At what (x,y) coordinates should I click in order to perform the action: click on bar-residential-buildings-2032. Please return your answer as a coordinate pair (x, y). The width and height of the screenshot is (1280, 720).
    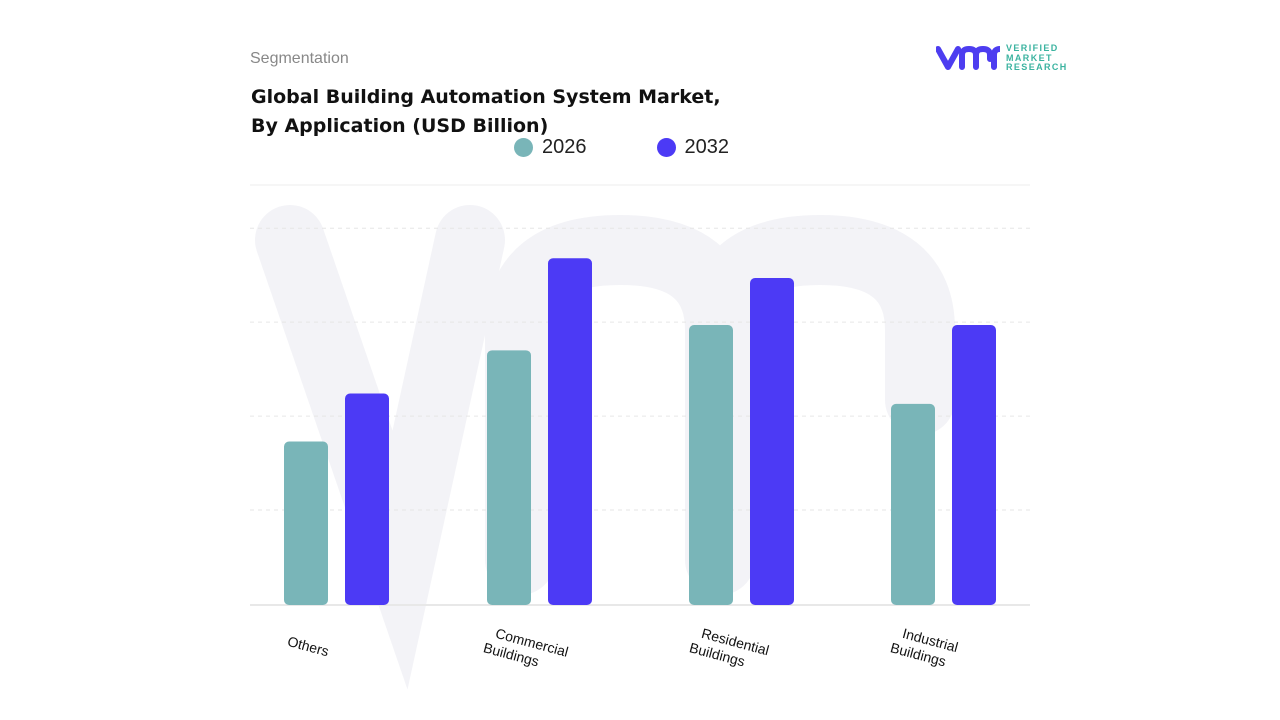
    Looking at the image, I should click on (772, 441).